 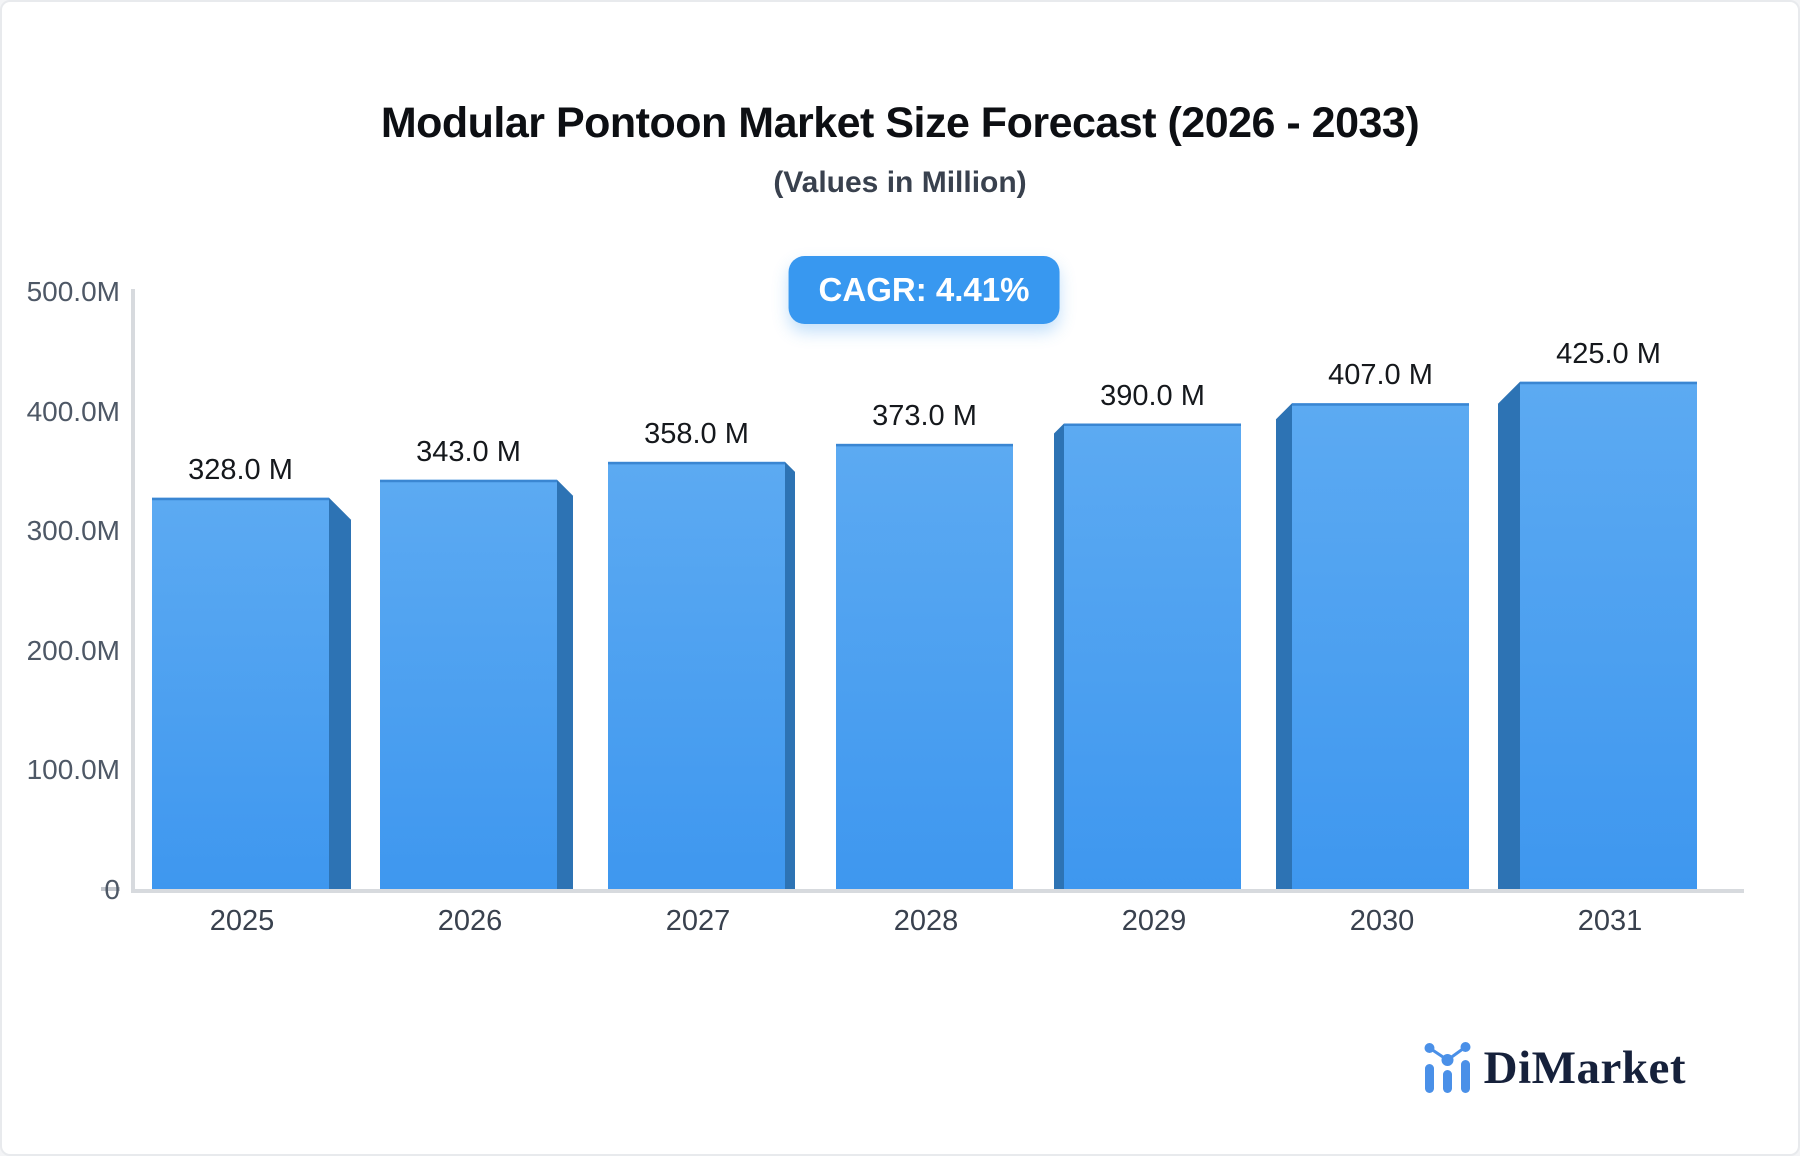 What do you see at coordinates (937, 891) in the screenshot?
I see `x-axis-line` at bounding box center [937, 891].